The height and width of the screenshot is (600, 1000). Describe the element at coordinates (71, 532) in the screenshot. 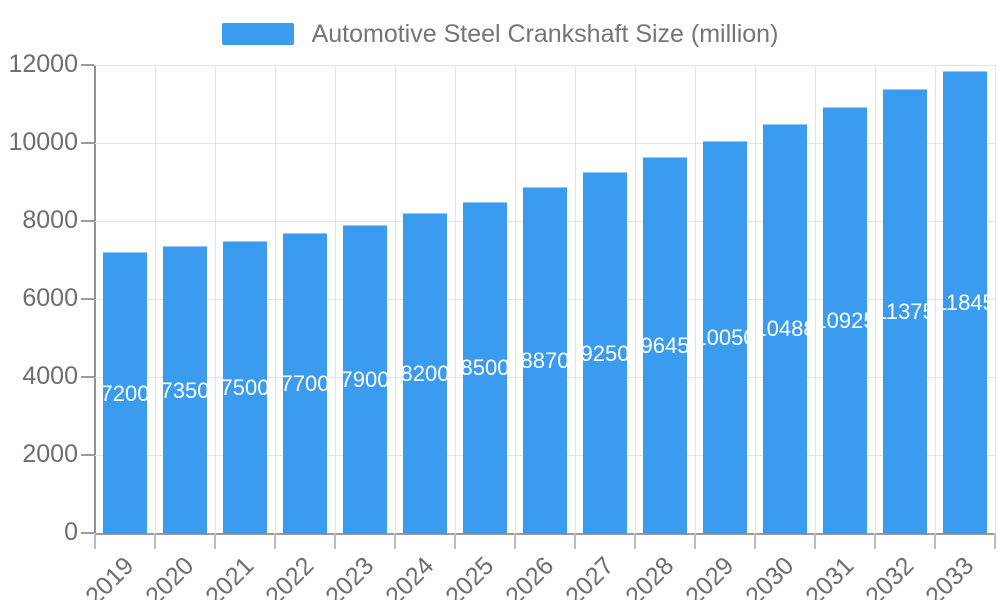

I see `y-axis-tick-label: 0` at that location.